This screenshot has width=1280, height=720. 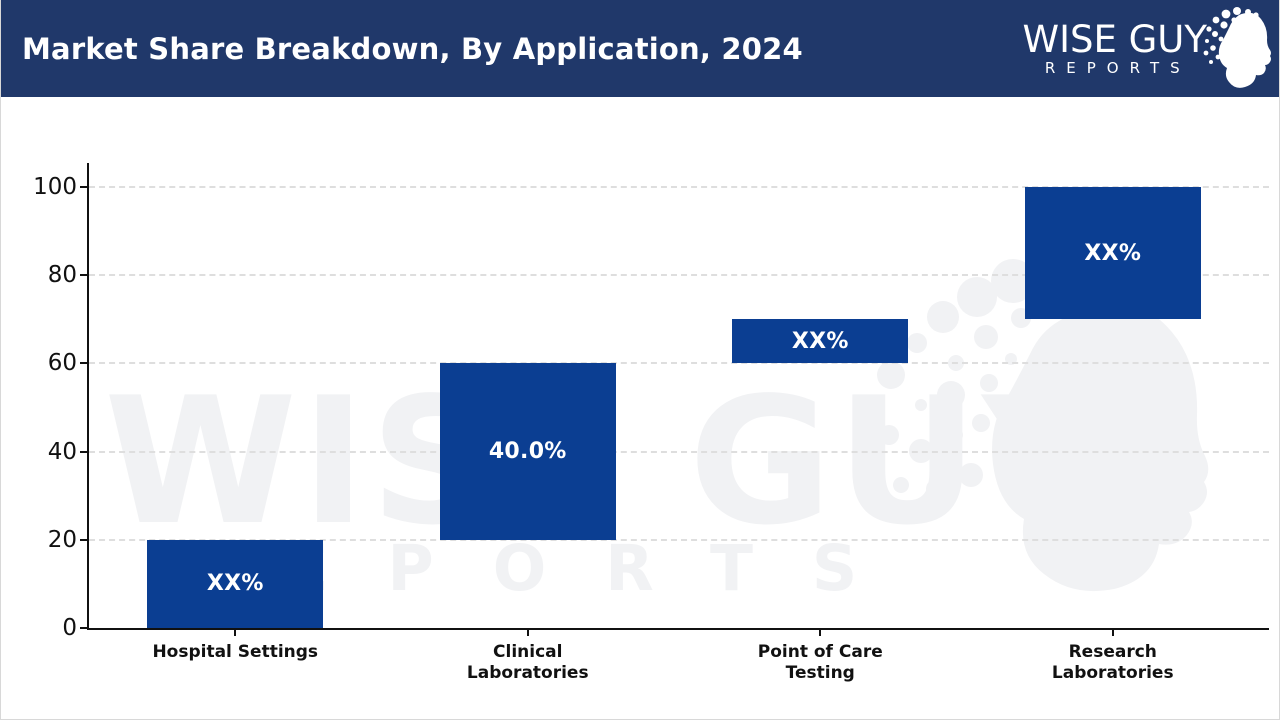 What do you see at coordinates (62, 275) in the screenshot?
I see `y-tick-label: 80` at bounding box center [62, 275].